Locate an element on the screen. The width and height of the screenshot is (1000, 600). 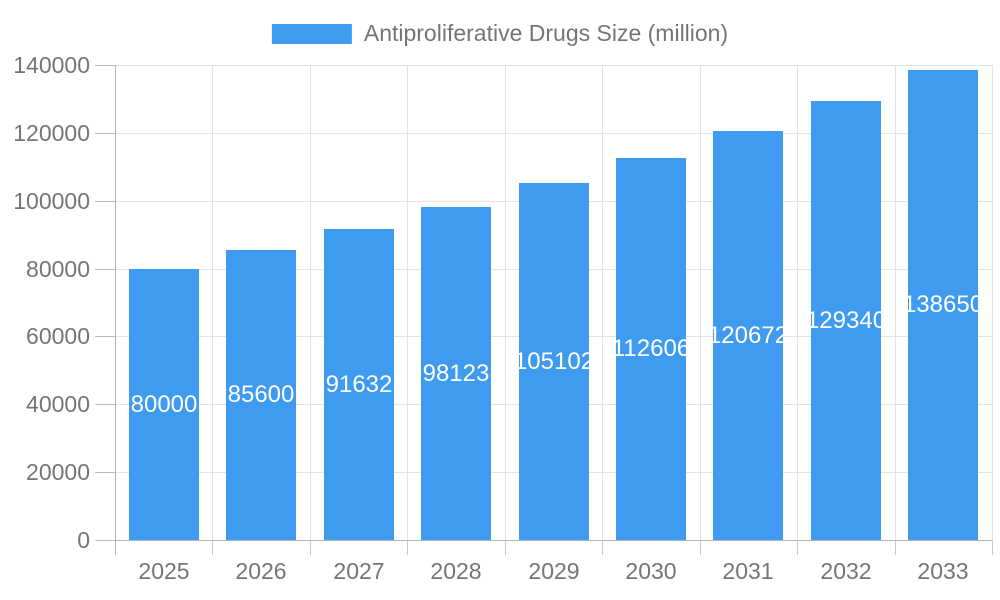
x-axis-tick-label: 2031 is located at coordinates (748, 571).